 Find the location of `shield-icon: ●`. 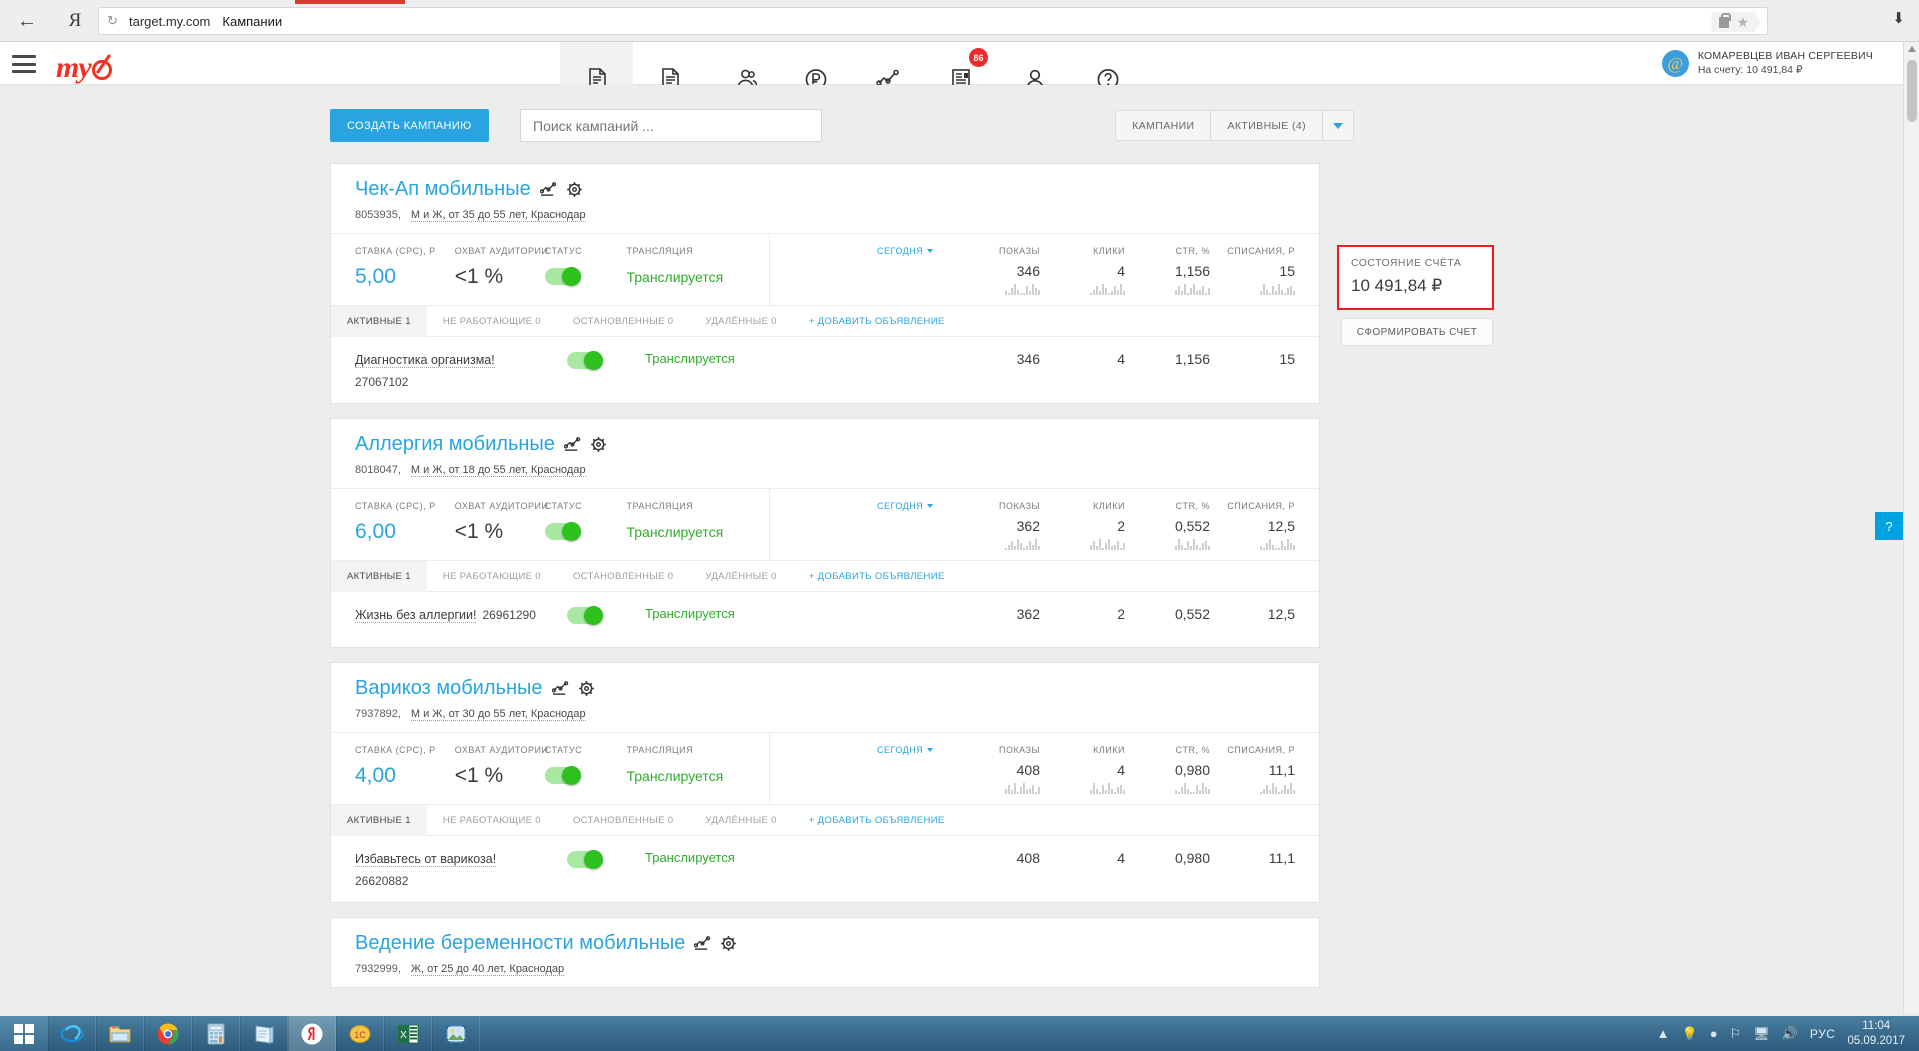

shield-icon: ● is located at coordinates (1713, 1033).